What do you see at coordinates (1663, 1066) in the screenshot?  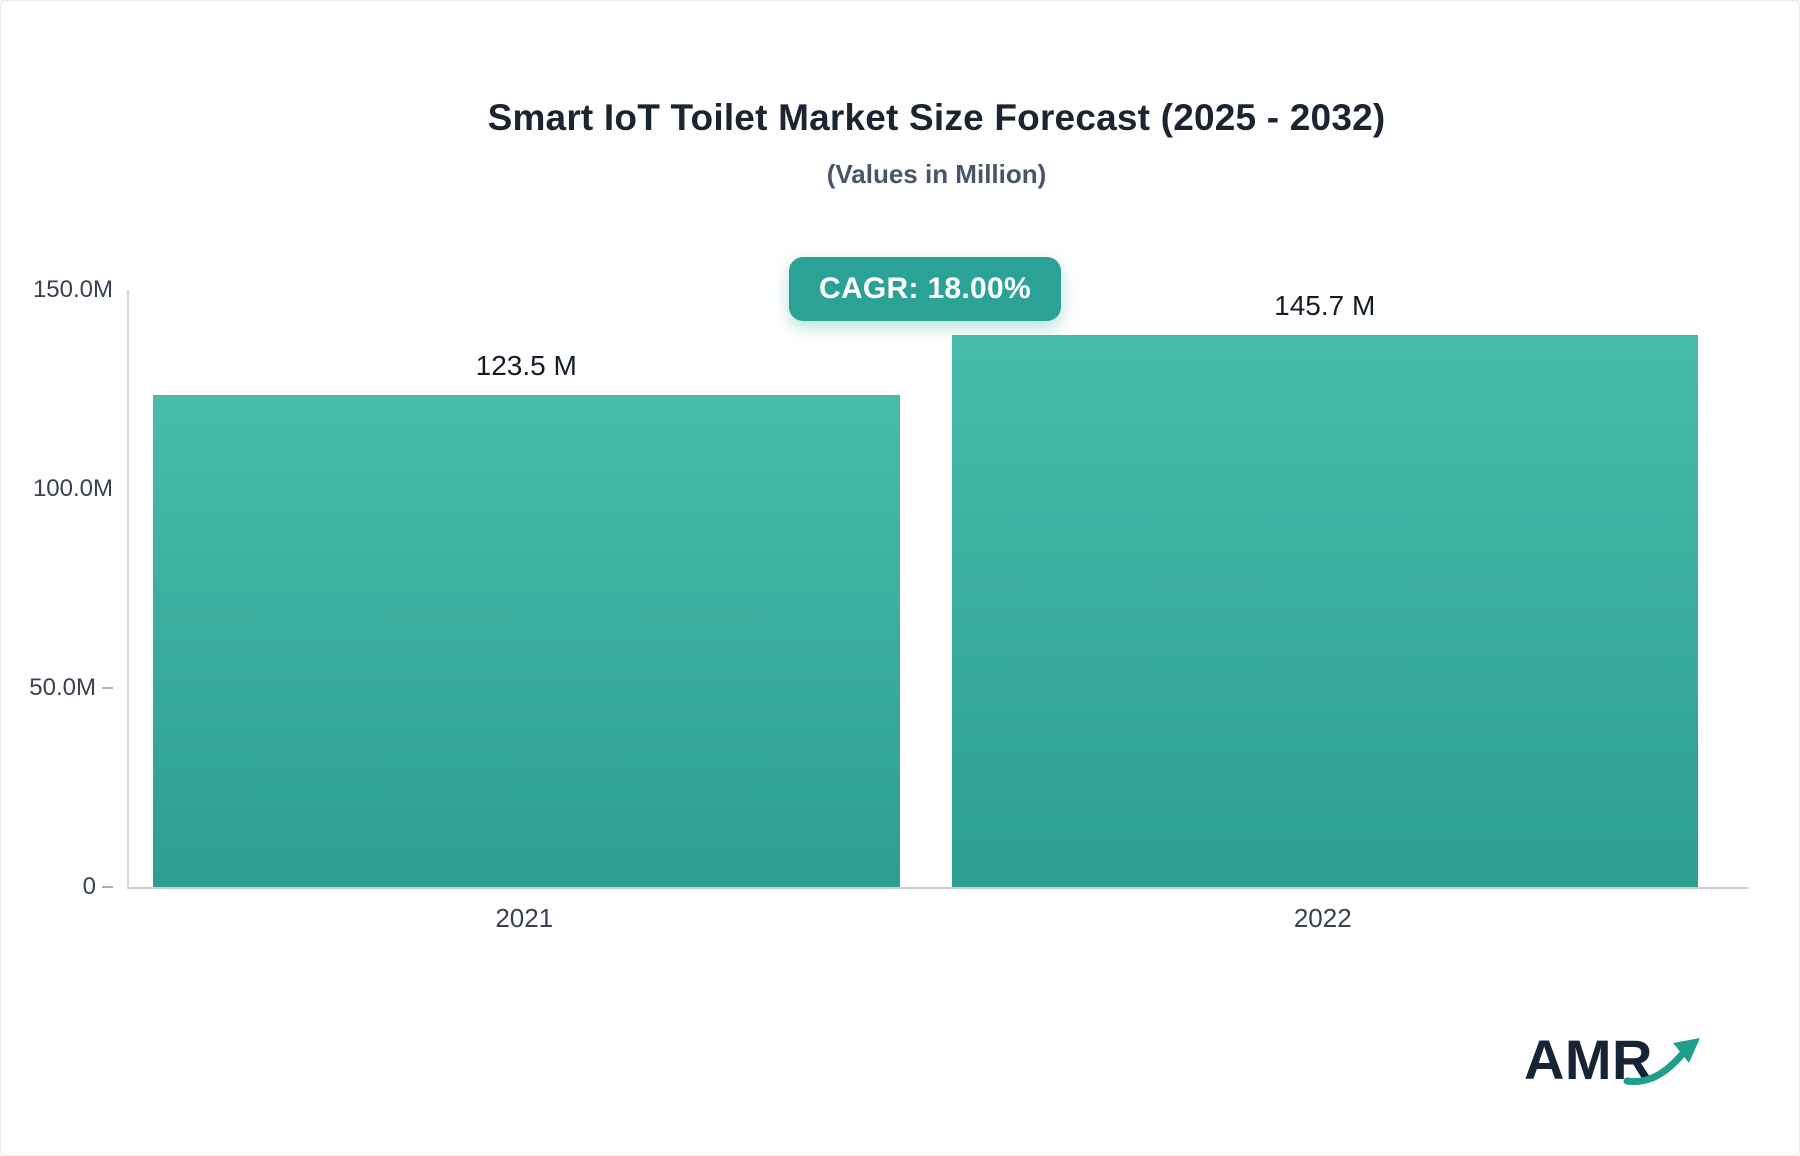 I see `growth-arrow-icon` at bounding box center [1663, 1066].